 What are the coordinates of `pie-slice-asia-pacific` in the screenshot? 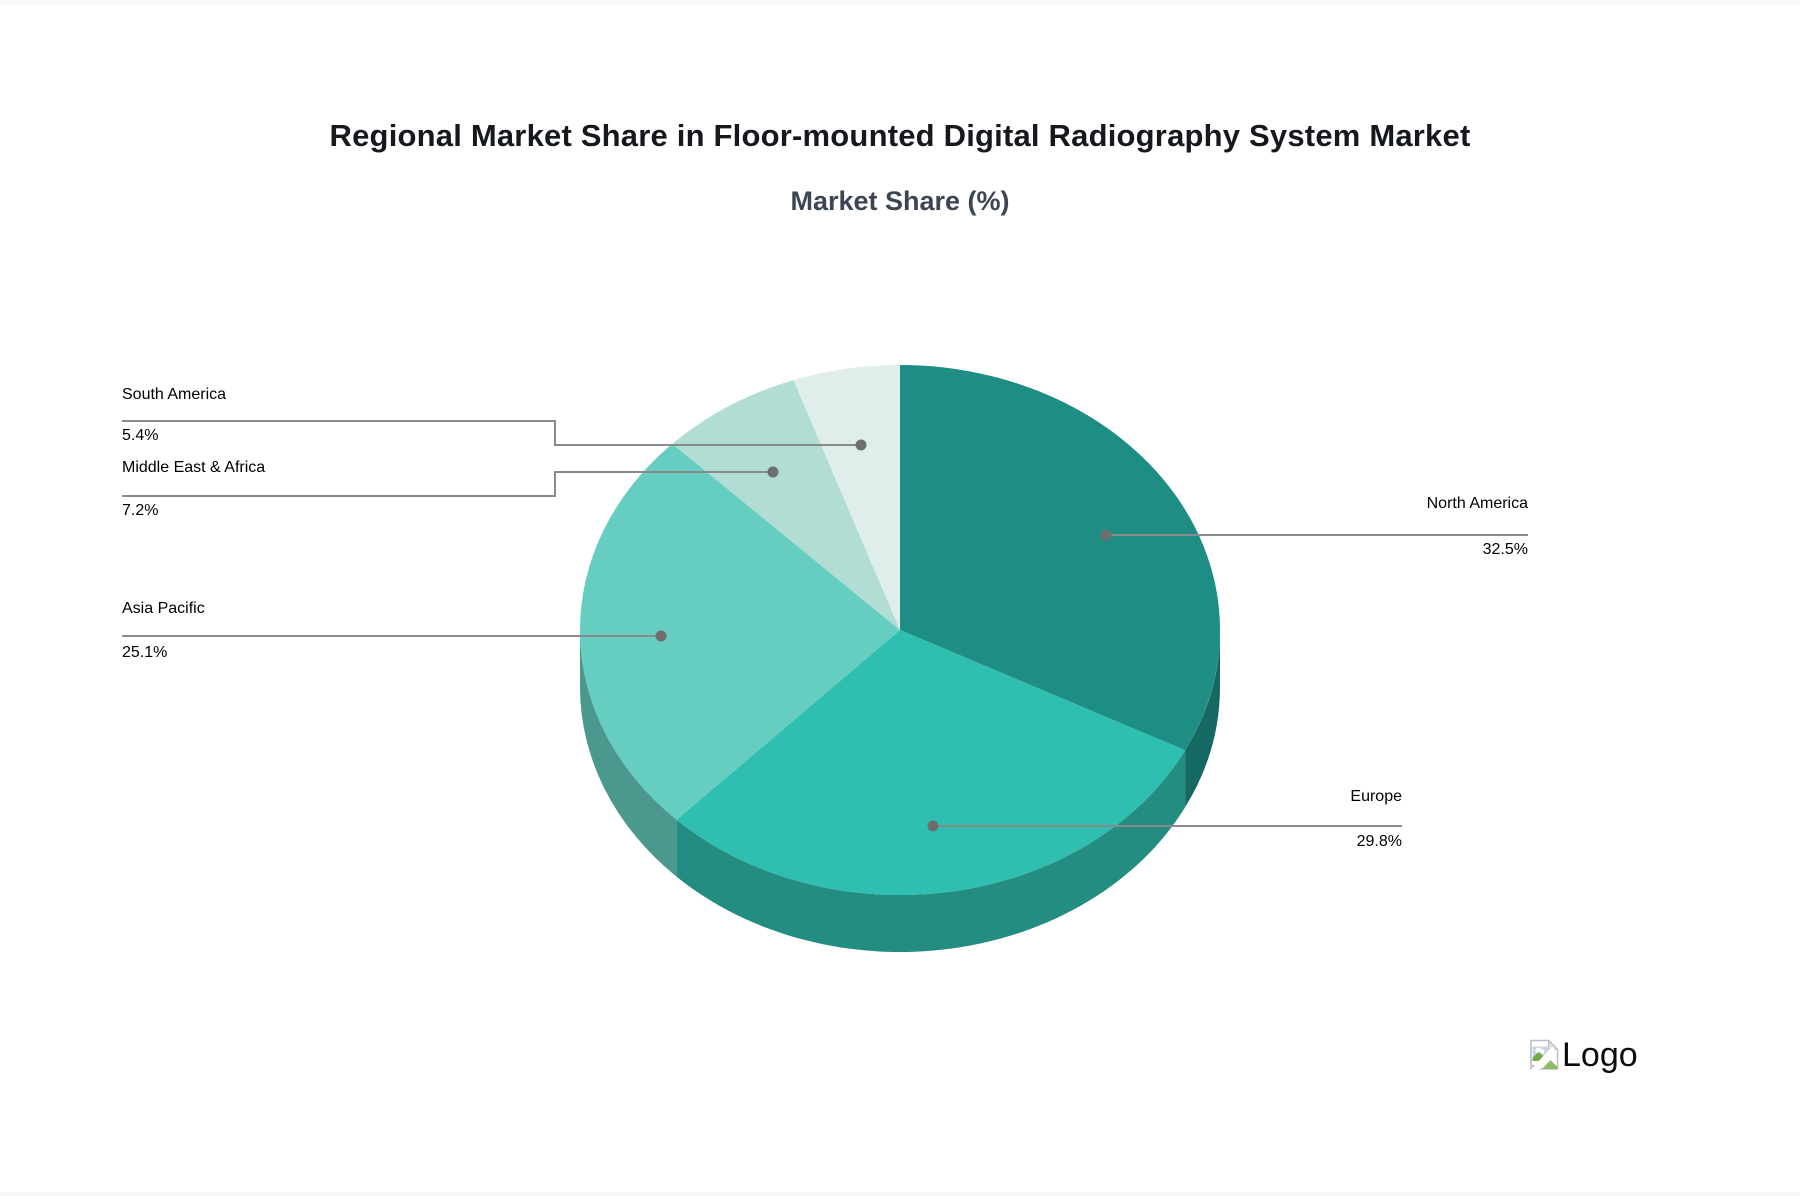 It's located at (740, 631).